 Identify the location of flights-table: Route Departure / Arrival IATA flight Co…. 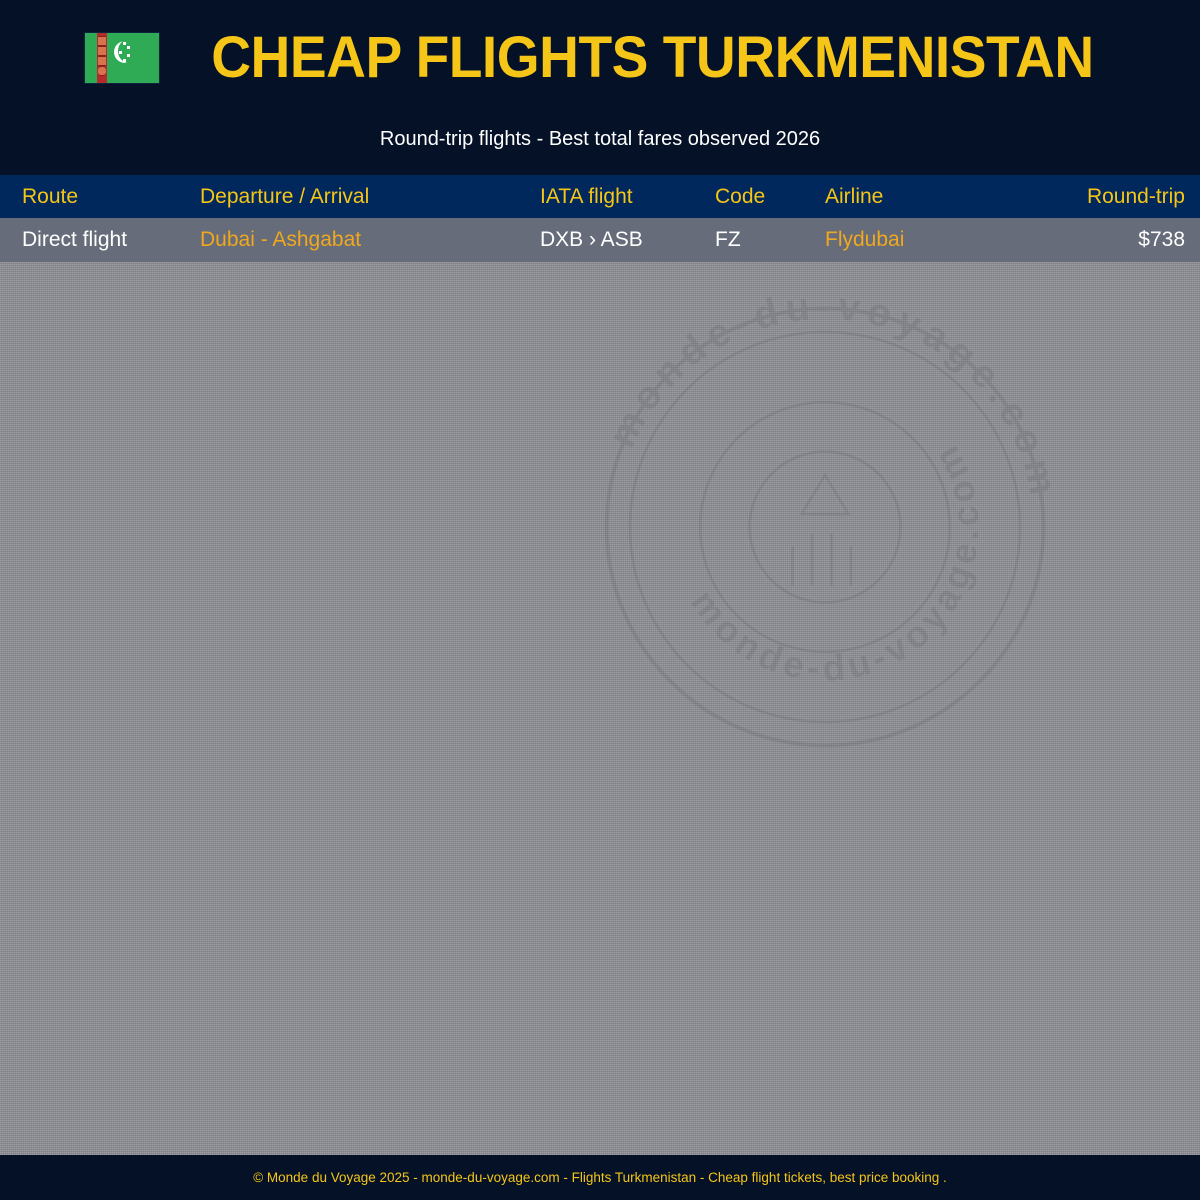
(600, 218).